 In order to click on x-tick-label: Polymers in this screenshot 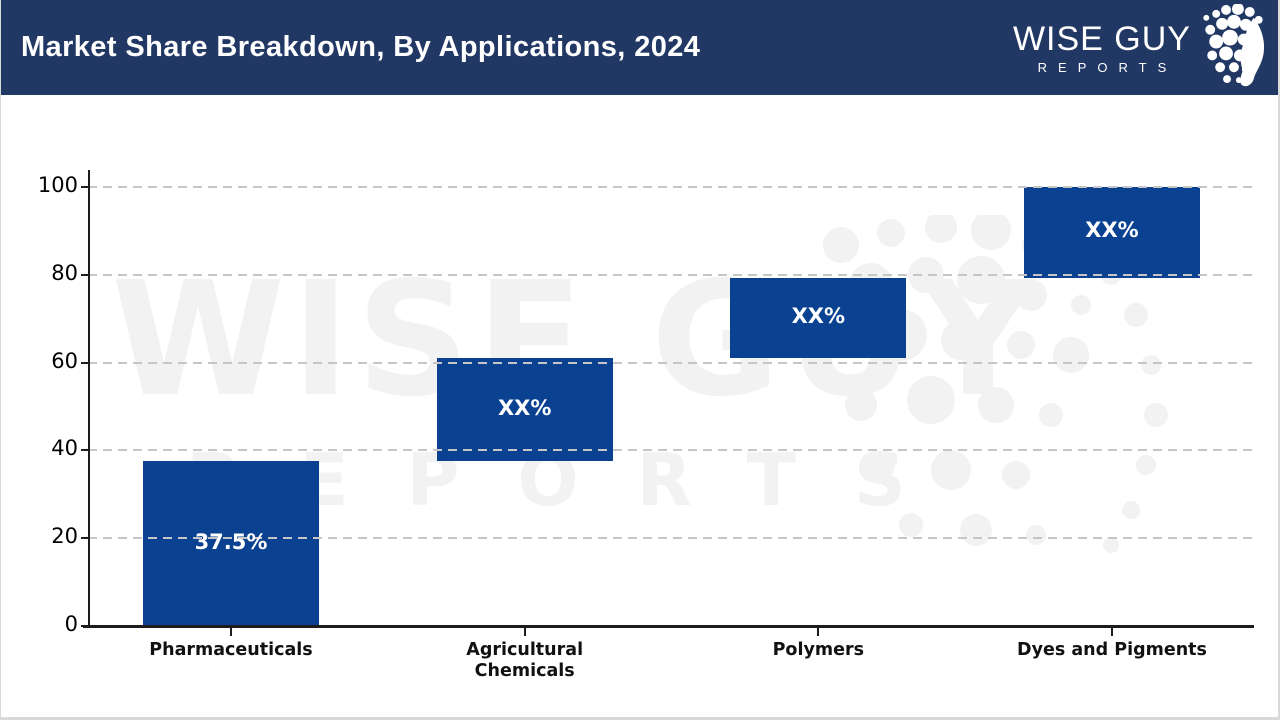, I will do `click(818, 650)`.